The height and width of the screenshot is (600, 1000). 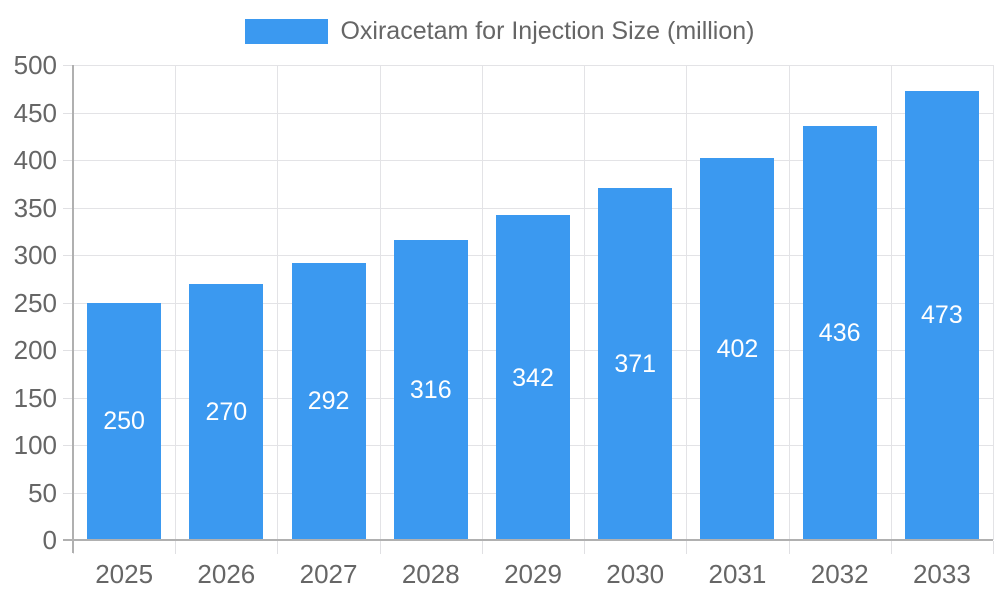 What do you see at coordinates (528, 540) in the screenshot?
I see `x-axis-line` at bounding box center [528, 540].